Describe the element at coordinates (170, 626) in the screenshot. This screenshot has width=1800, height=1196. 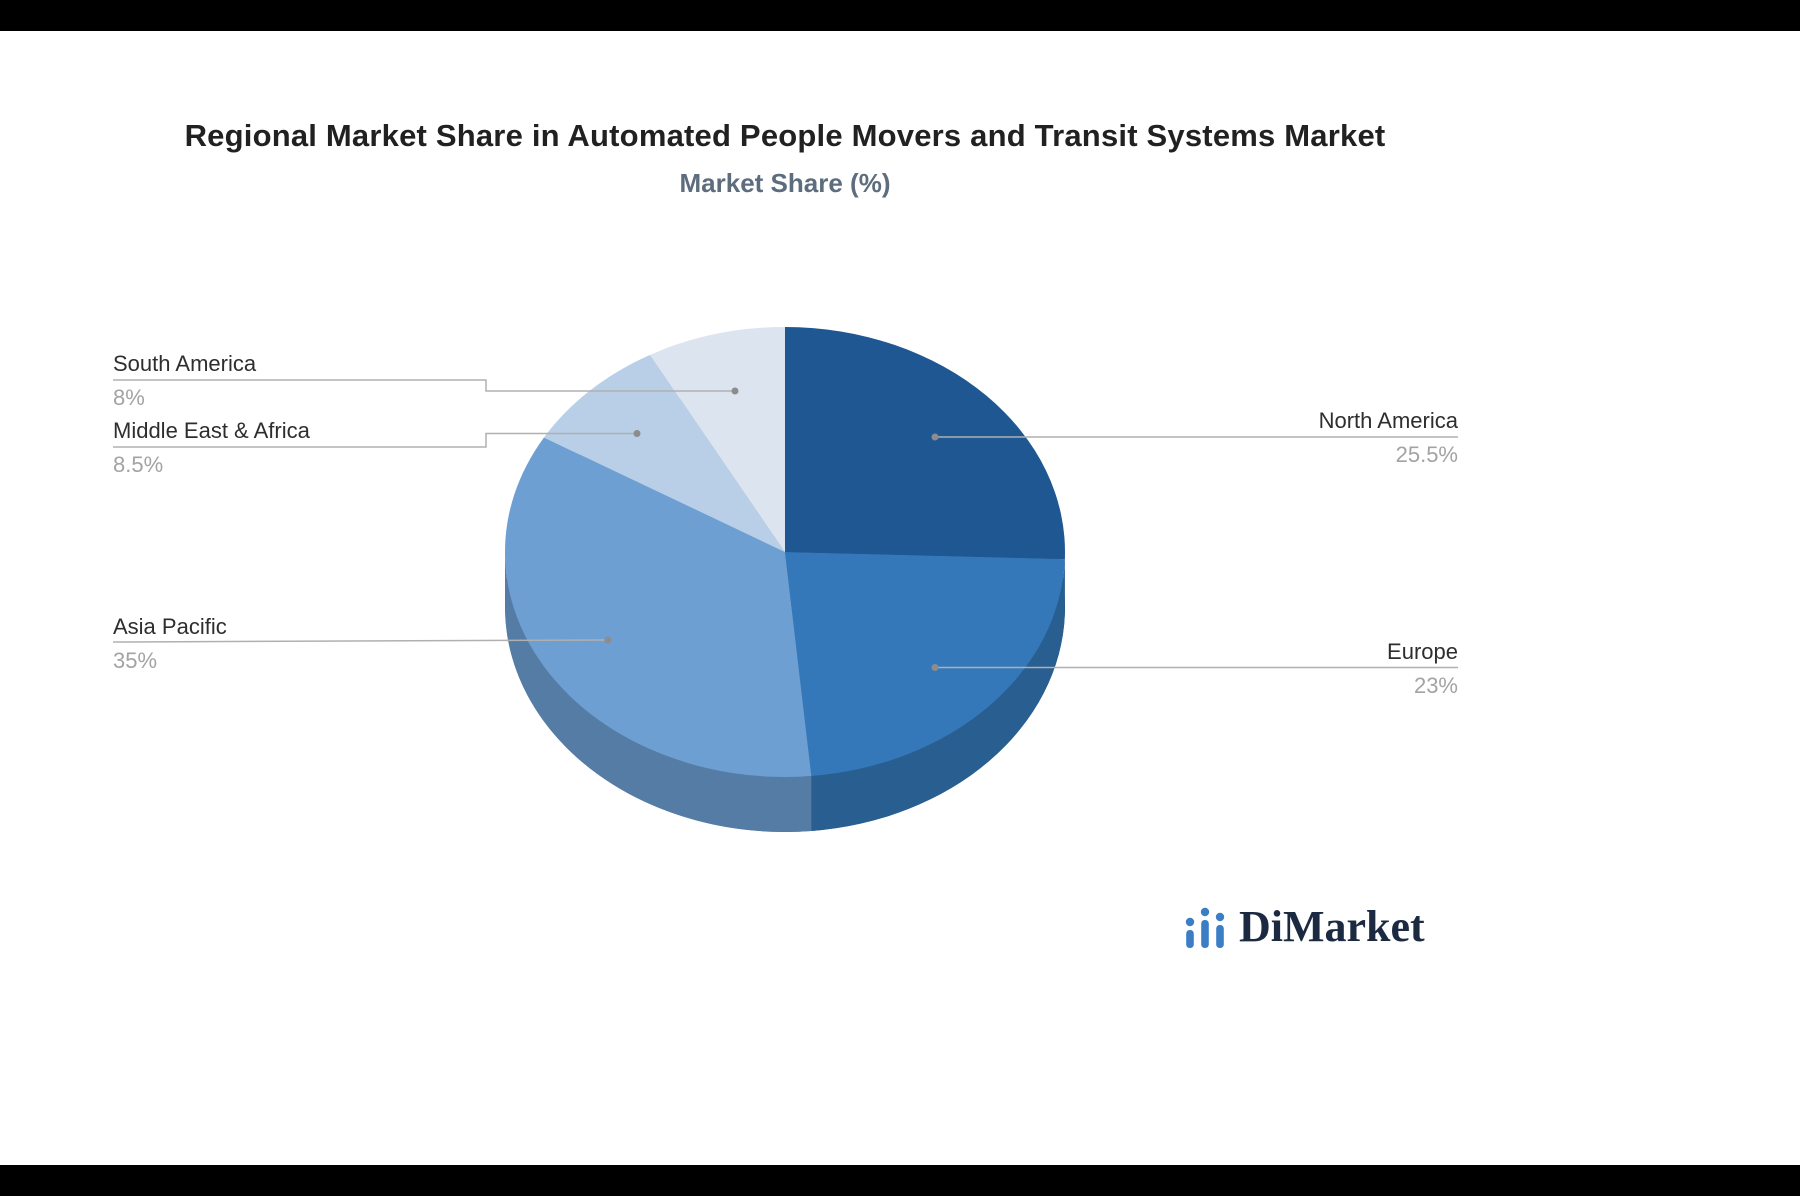
I see `slice-label-name: Asia Pacific` at that location.